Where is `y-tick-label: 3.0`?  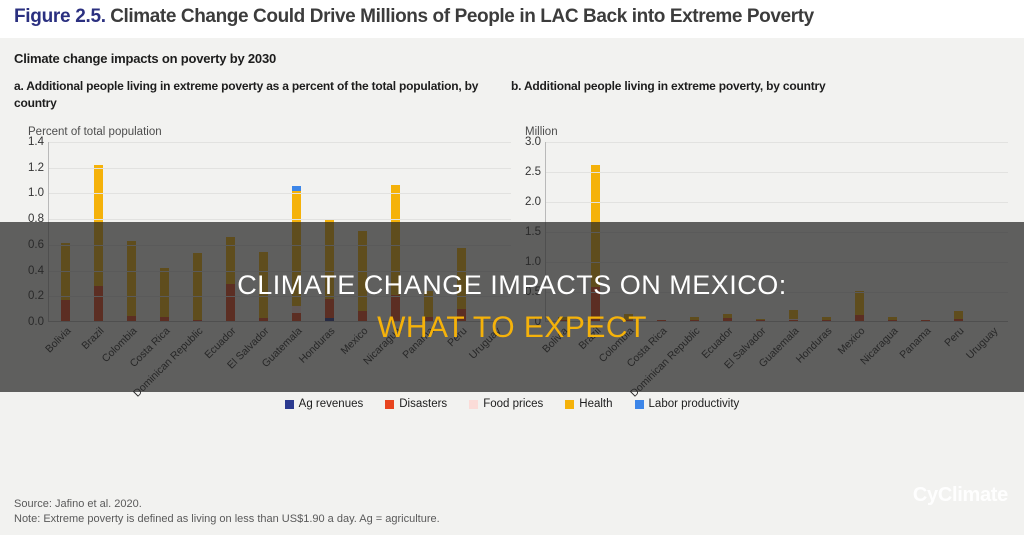 y-tick-label: 3.0 is located at coordinates (533, 142).